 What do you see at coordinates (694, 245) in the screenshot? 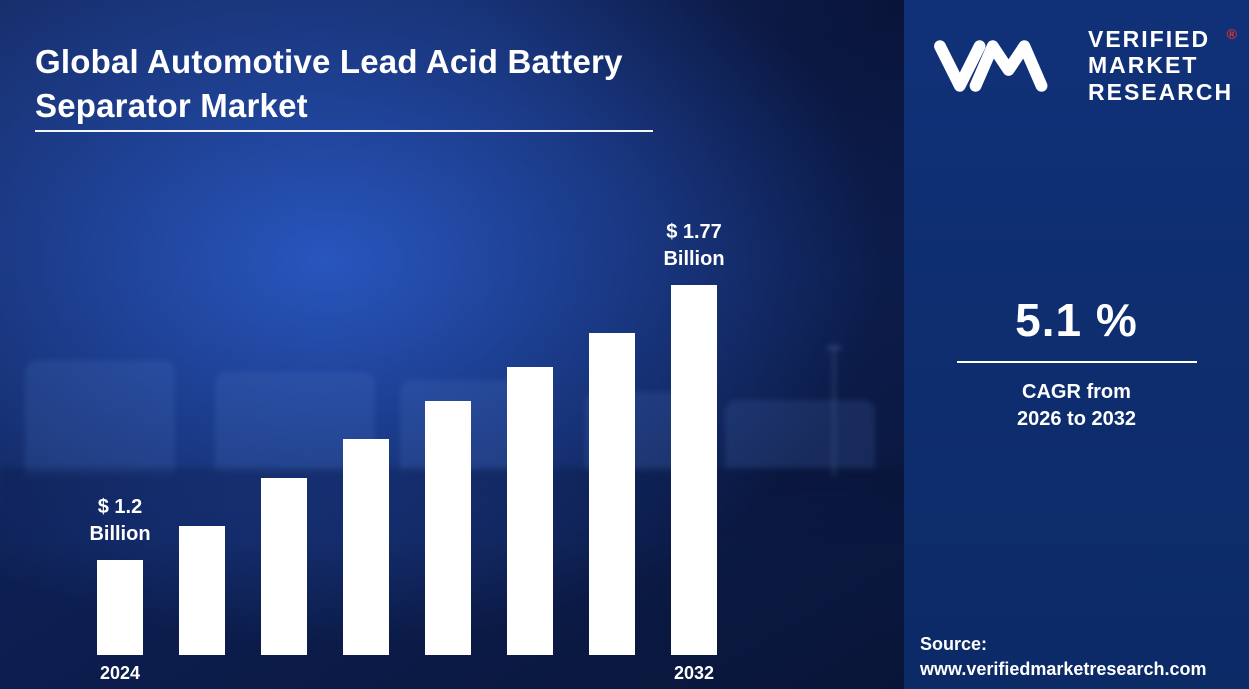
I see `bar-value-label: $ 1.77 Billion` at bounding box center [694, 245].